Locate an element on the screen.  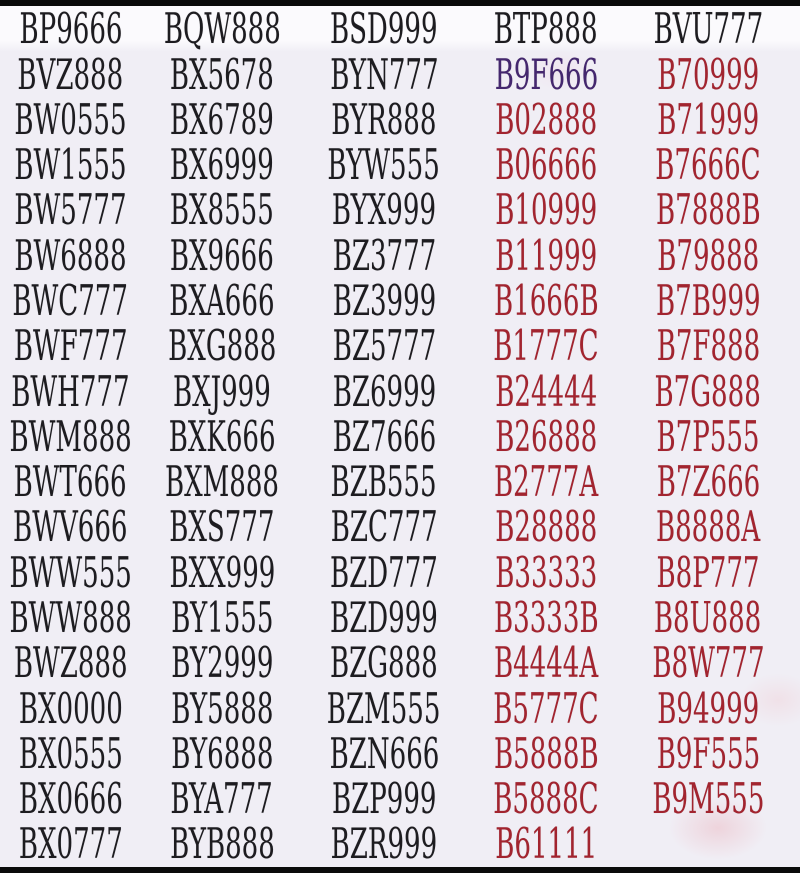
code-cell: B7G888 is located at coordinates (708, 391).